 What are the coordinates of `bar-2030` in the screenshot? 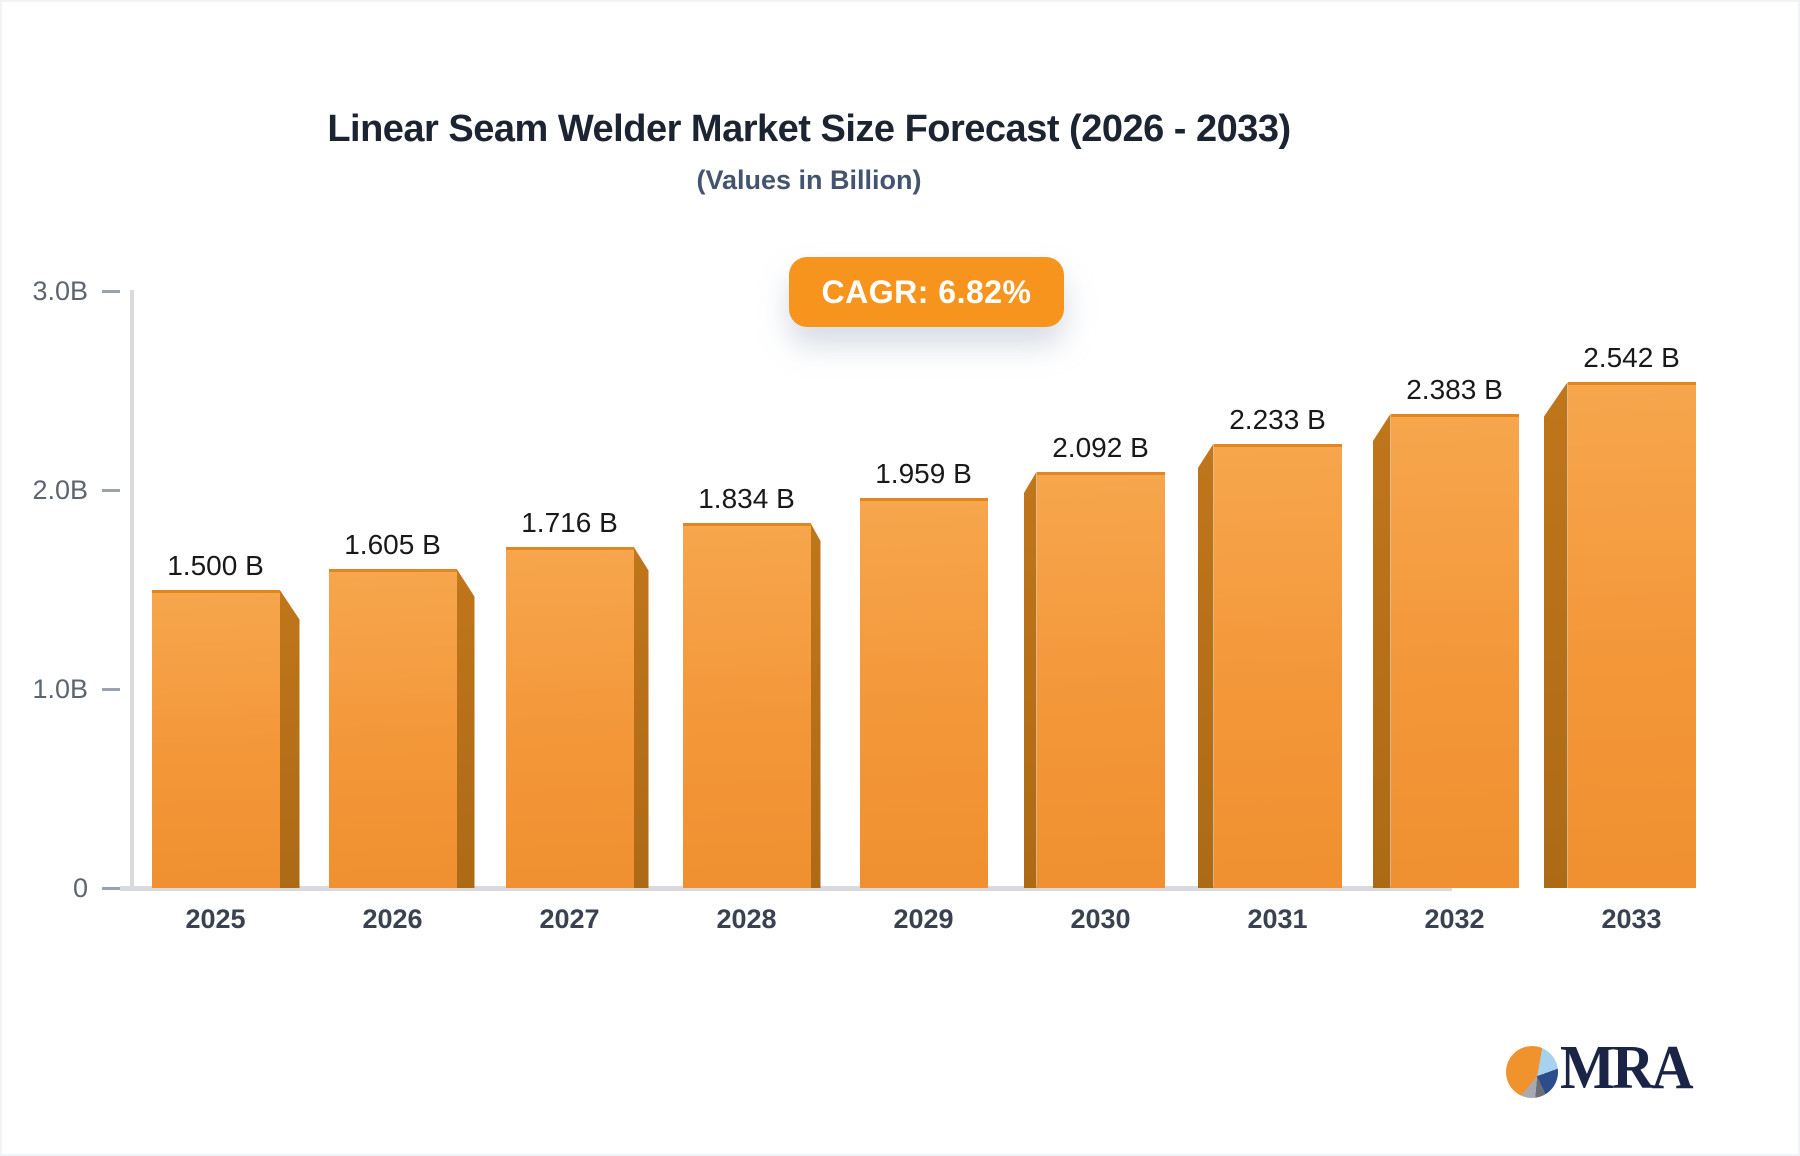 It's located at (1100, 679).